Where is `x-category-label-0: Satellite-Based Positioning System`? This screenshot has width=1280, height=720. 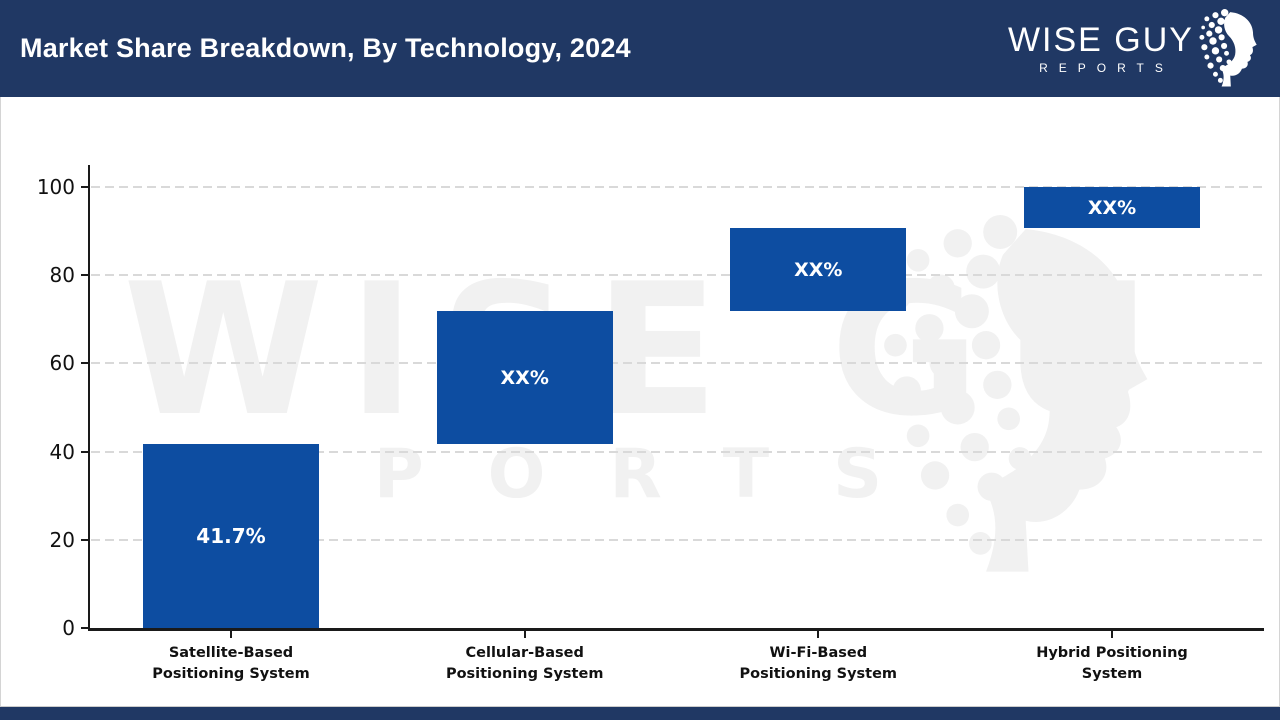 x-category-label-0: Satellite-Based Positioning System is located at coordinates (231, 664).